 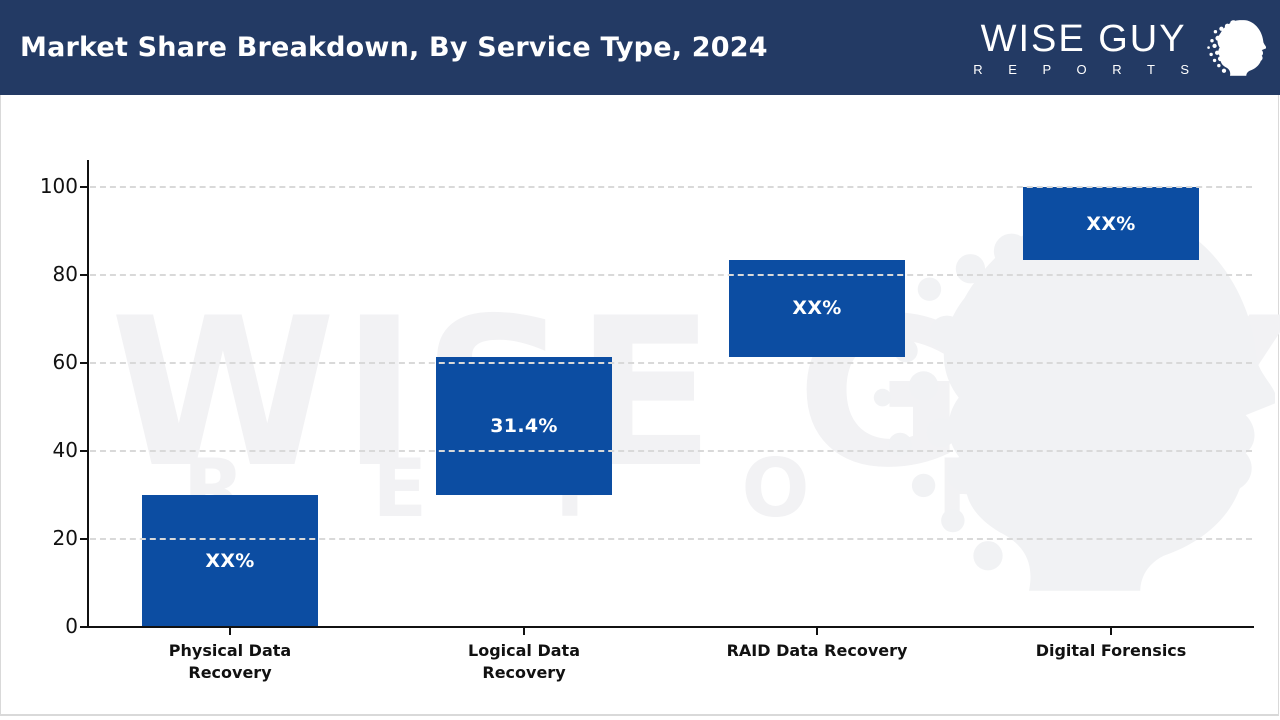 I want to click on logo-subtitle: R E P O R T S, so click(x=1086, y=69).